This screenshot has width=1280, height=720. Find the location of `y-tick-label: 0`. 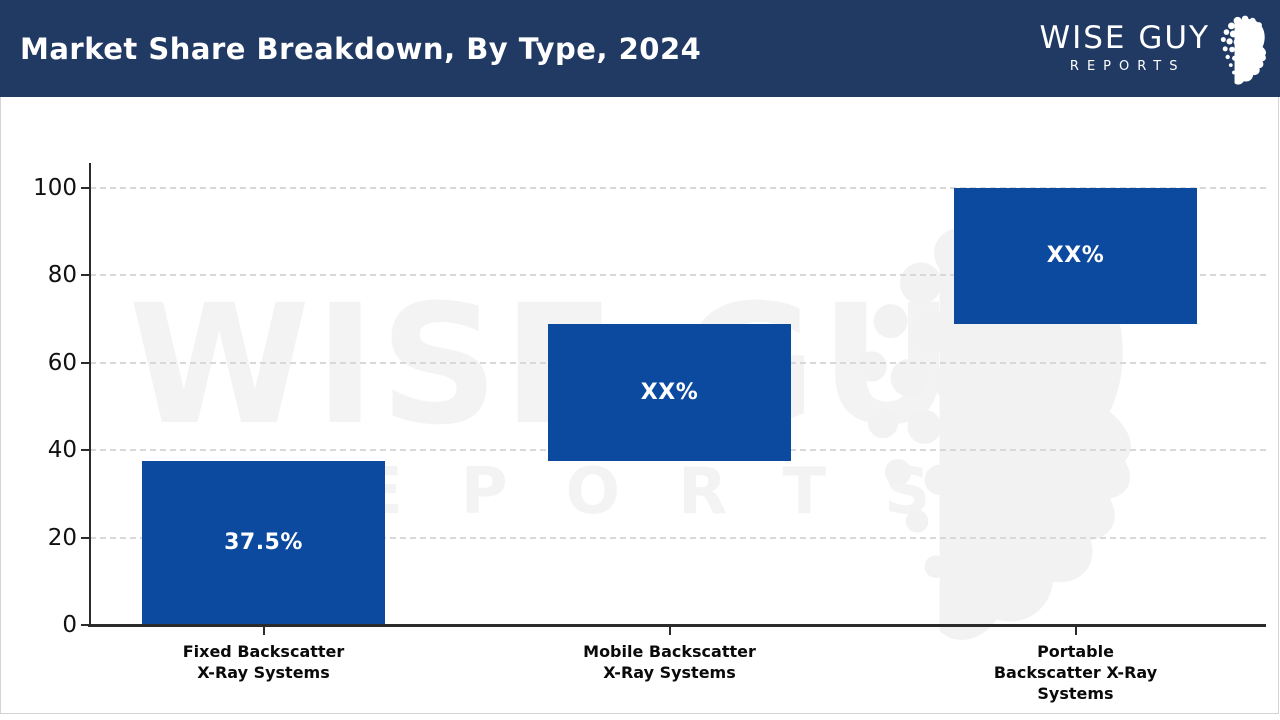

y-tick-label: 0 is located at coordinates (69, 625).